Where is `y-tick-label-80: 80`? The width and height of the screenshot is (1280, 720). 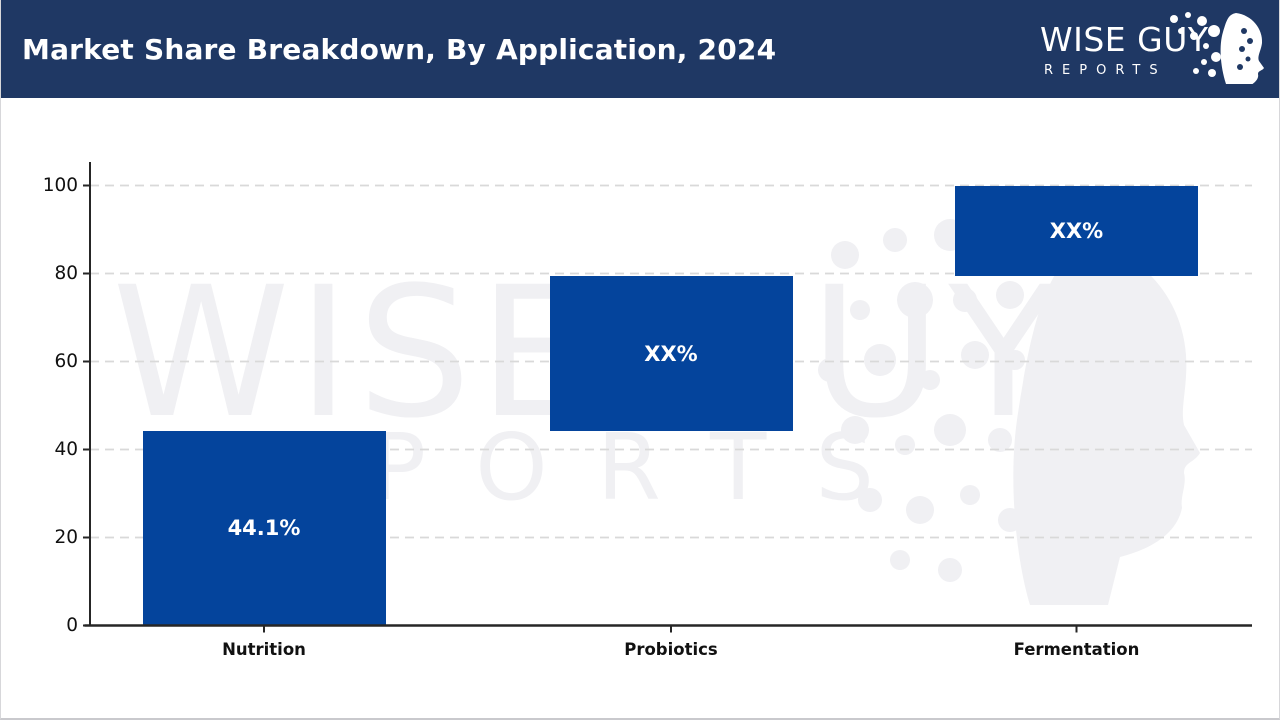
y-tick-label-80: 80 is located at coordinates (66, 273).